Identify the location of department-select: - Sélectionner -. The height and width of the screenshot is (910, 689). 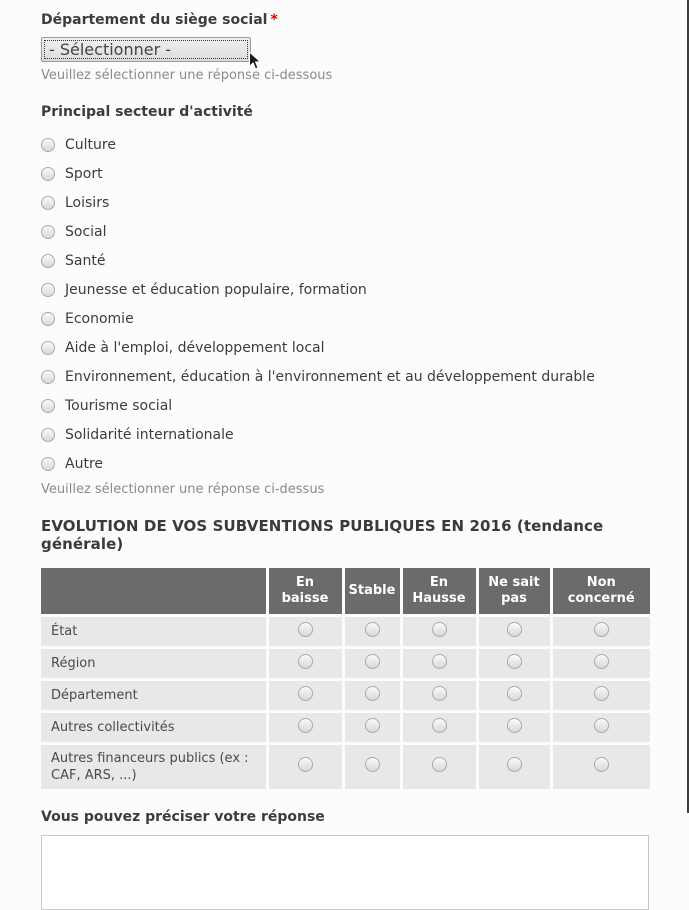
(146, 49).